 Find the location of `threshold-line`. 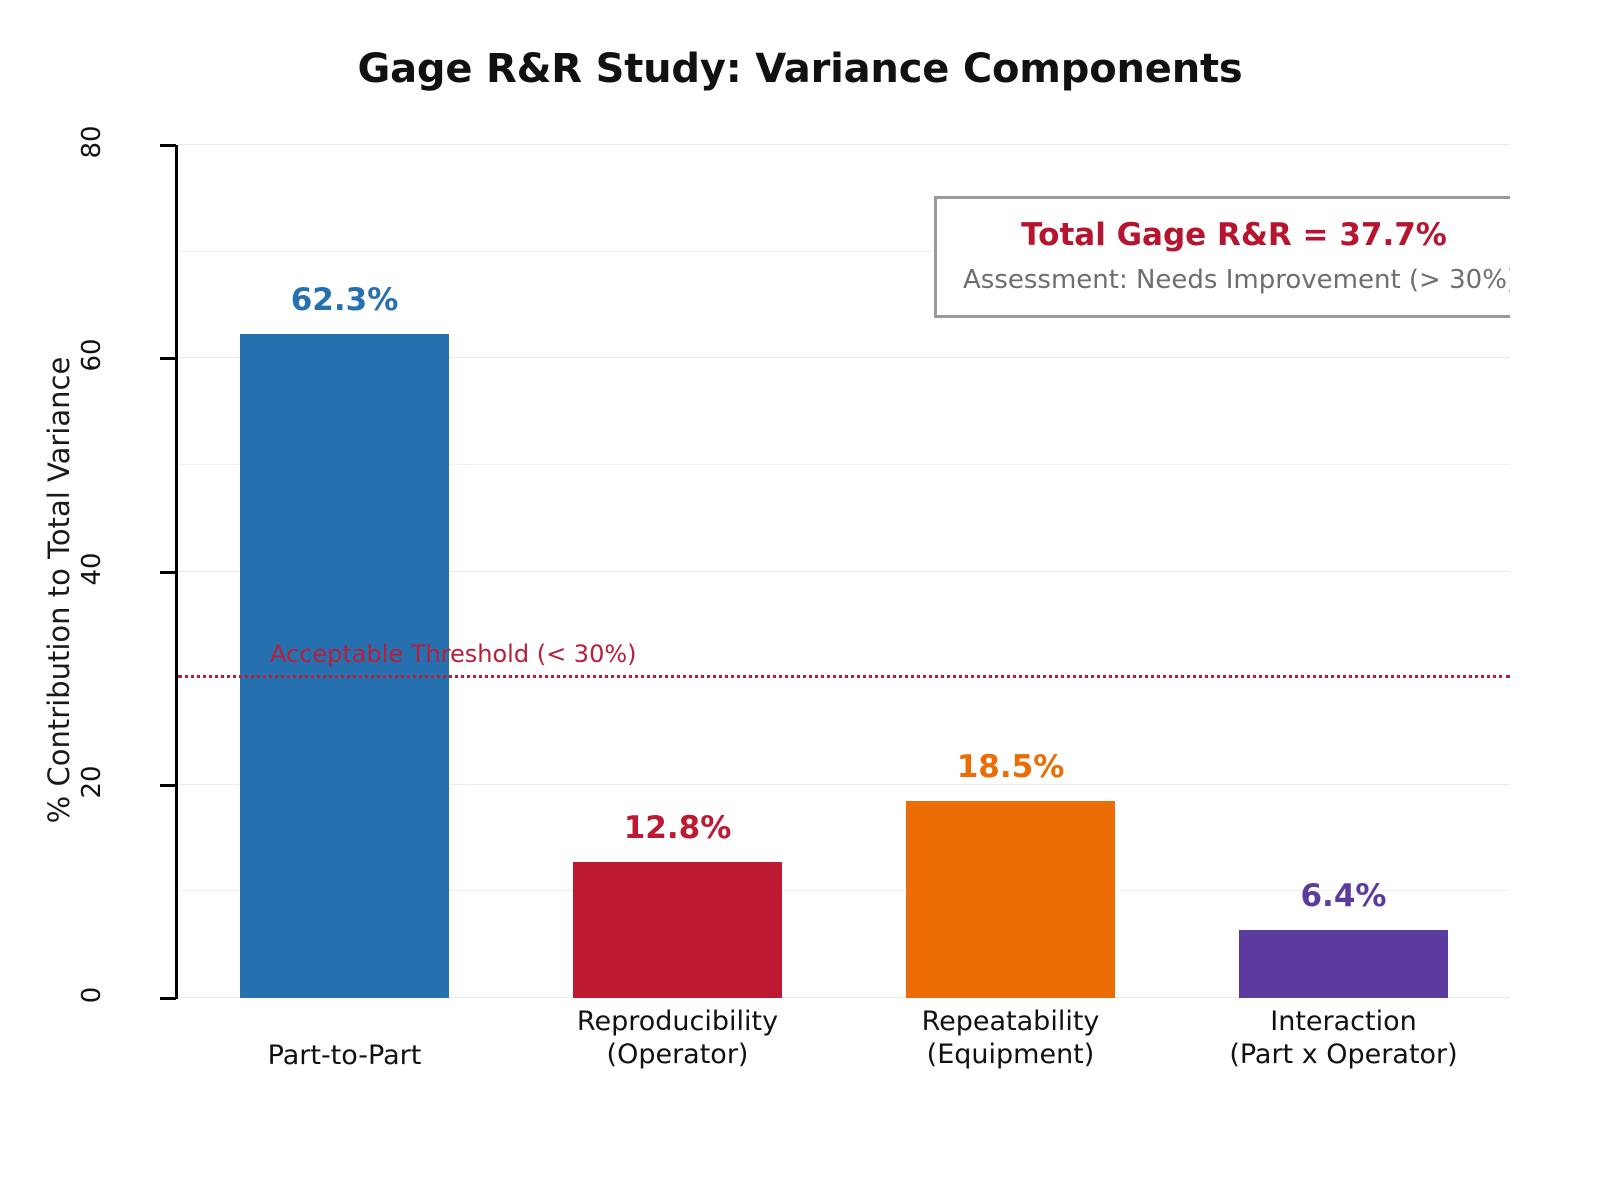

threshold-line is located at coordinates (844, 677).